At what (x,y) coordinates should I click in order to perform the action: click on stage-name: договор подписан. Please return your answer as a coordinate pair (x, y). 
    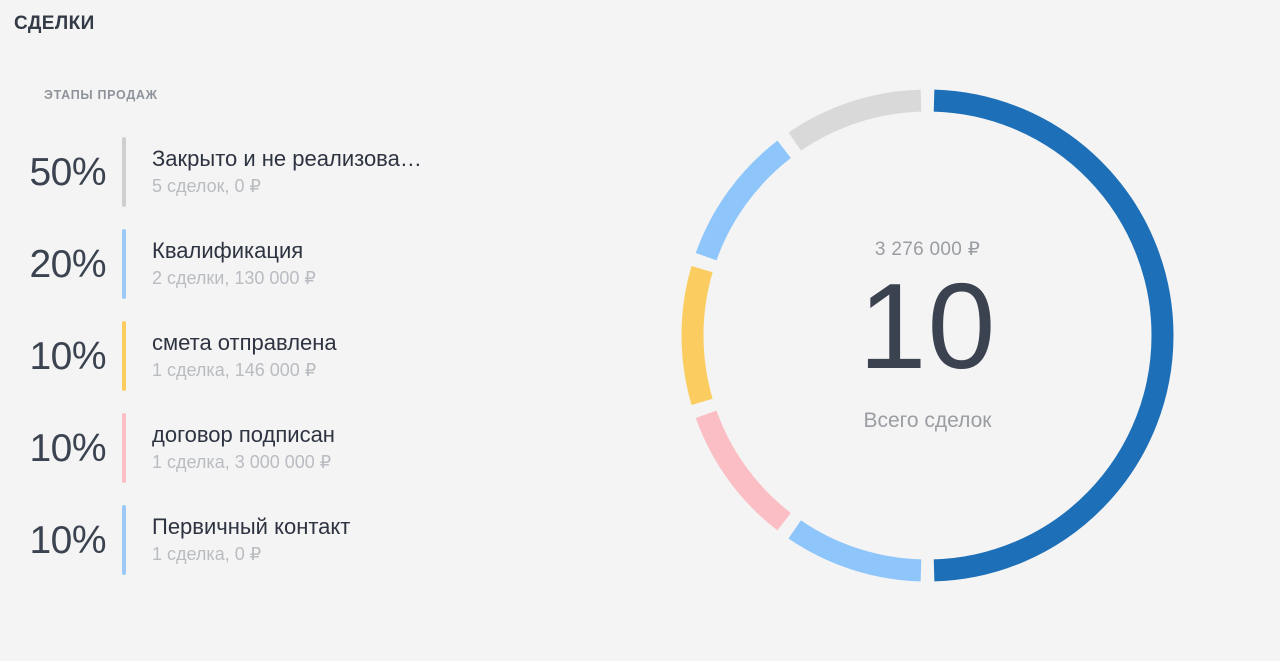
    Looking at the image, I should click on (243, 435).